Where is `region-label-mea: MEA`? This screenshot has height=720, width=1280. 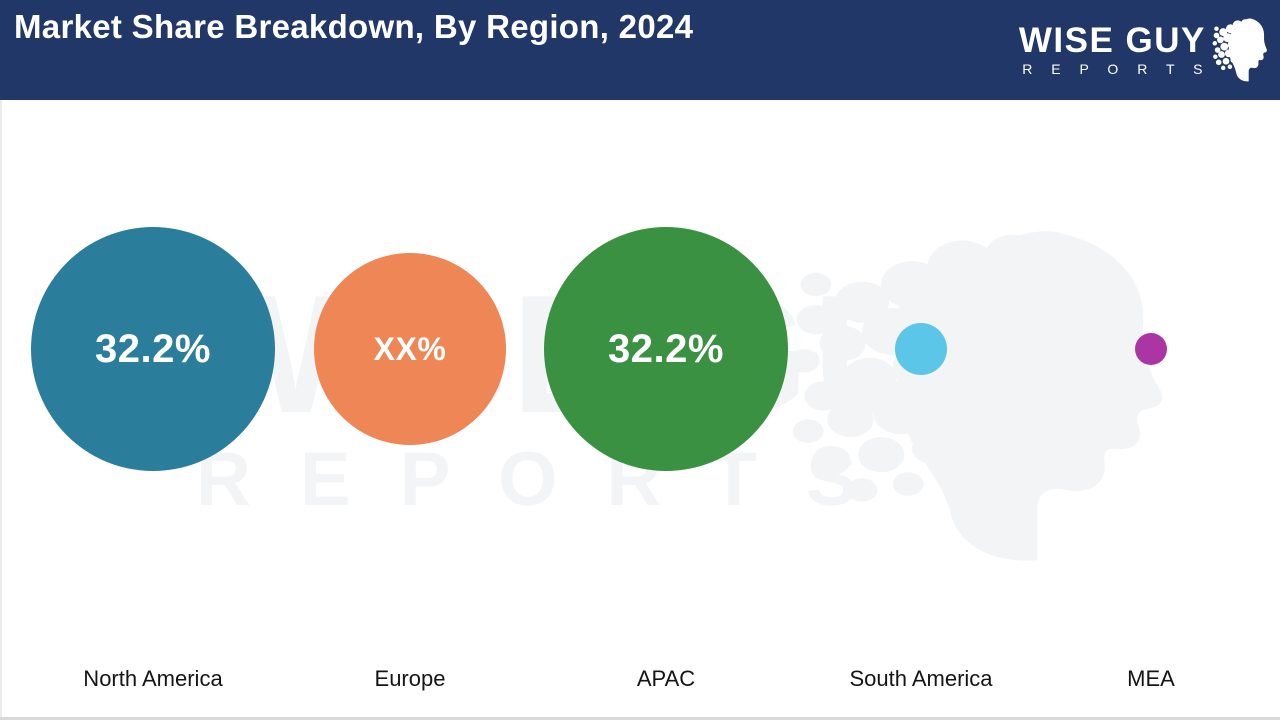 region-label-mea: MEA is located at coordinates (1151, 678).